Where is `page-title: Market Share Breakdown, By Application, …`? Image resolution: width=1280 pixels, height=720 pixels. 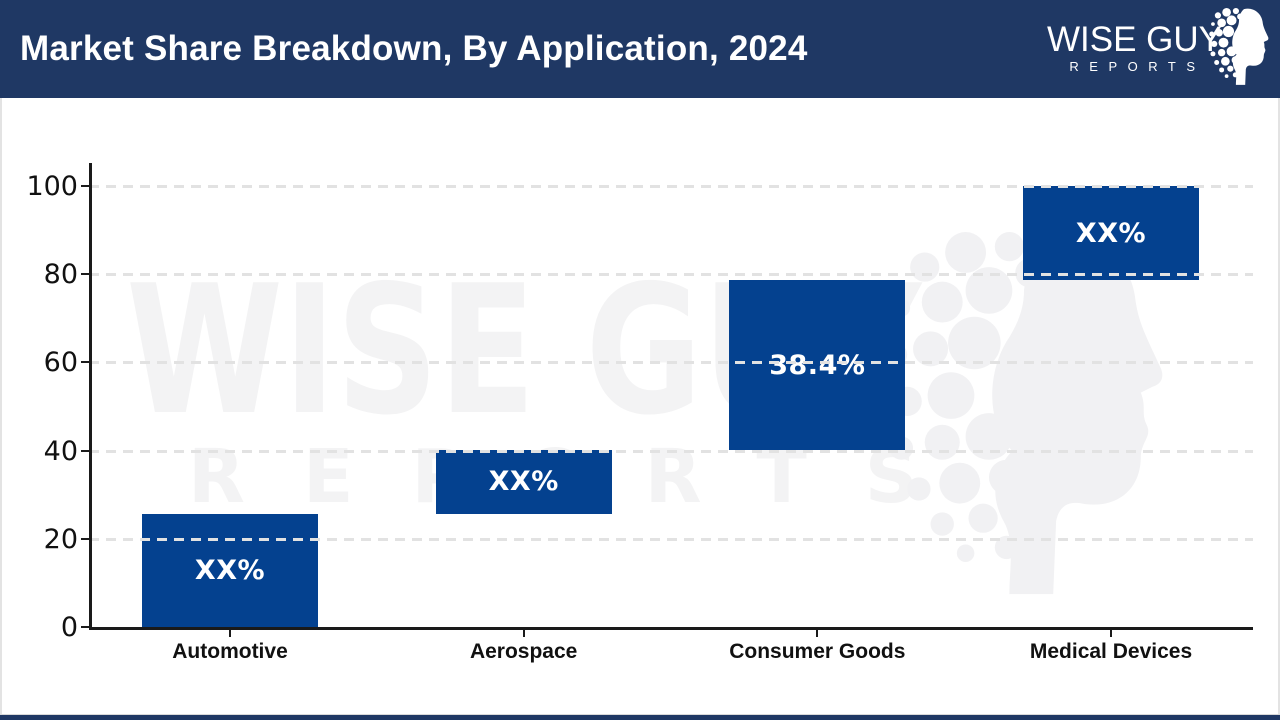 page-title: Market Share Breakdown, By Application, … is located at coordinates (414, 48).